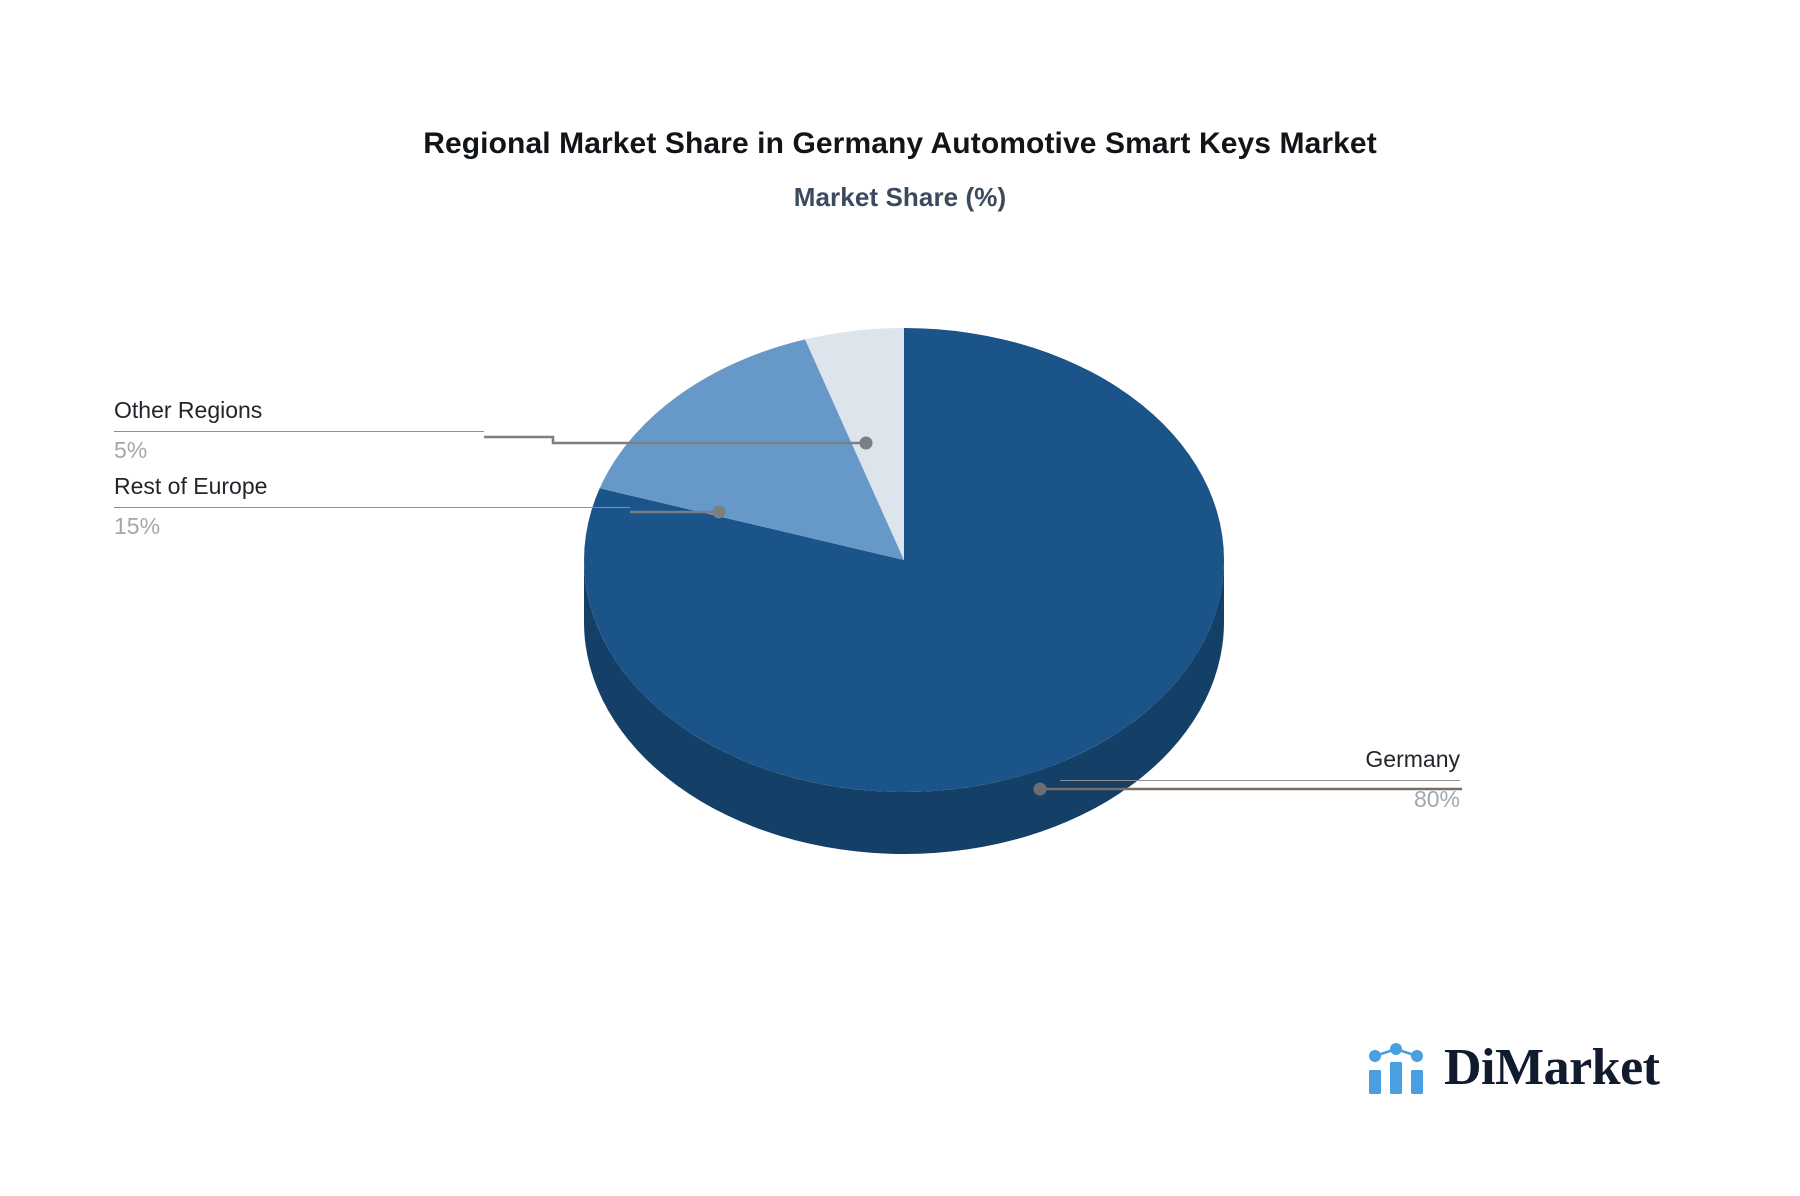 Image resolution: width=1800 pixels, height=1196 pixels. What do you see at coordinates (137, 525) in the screenshot?
I see `callout-value-rest-of-europe: 15%` at bounding box center [137, 525].